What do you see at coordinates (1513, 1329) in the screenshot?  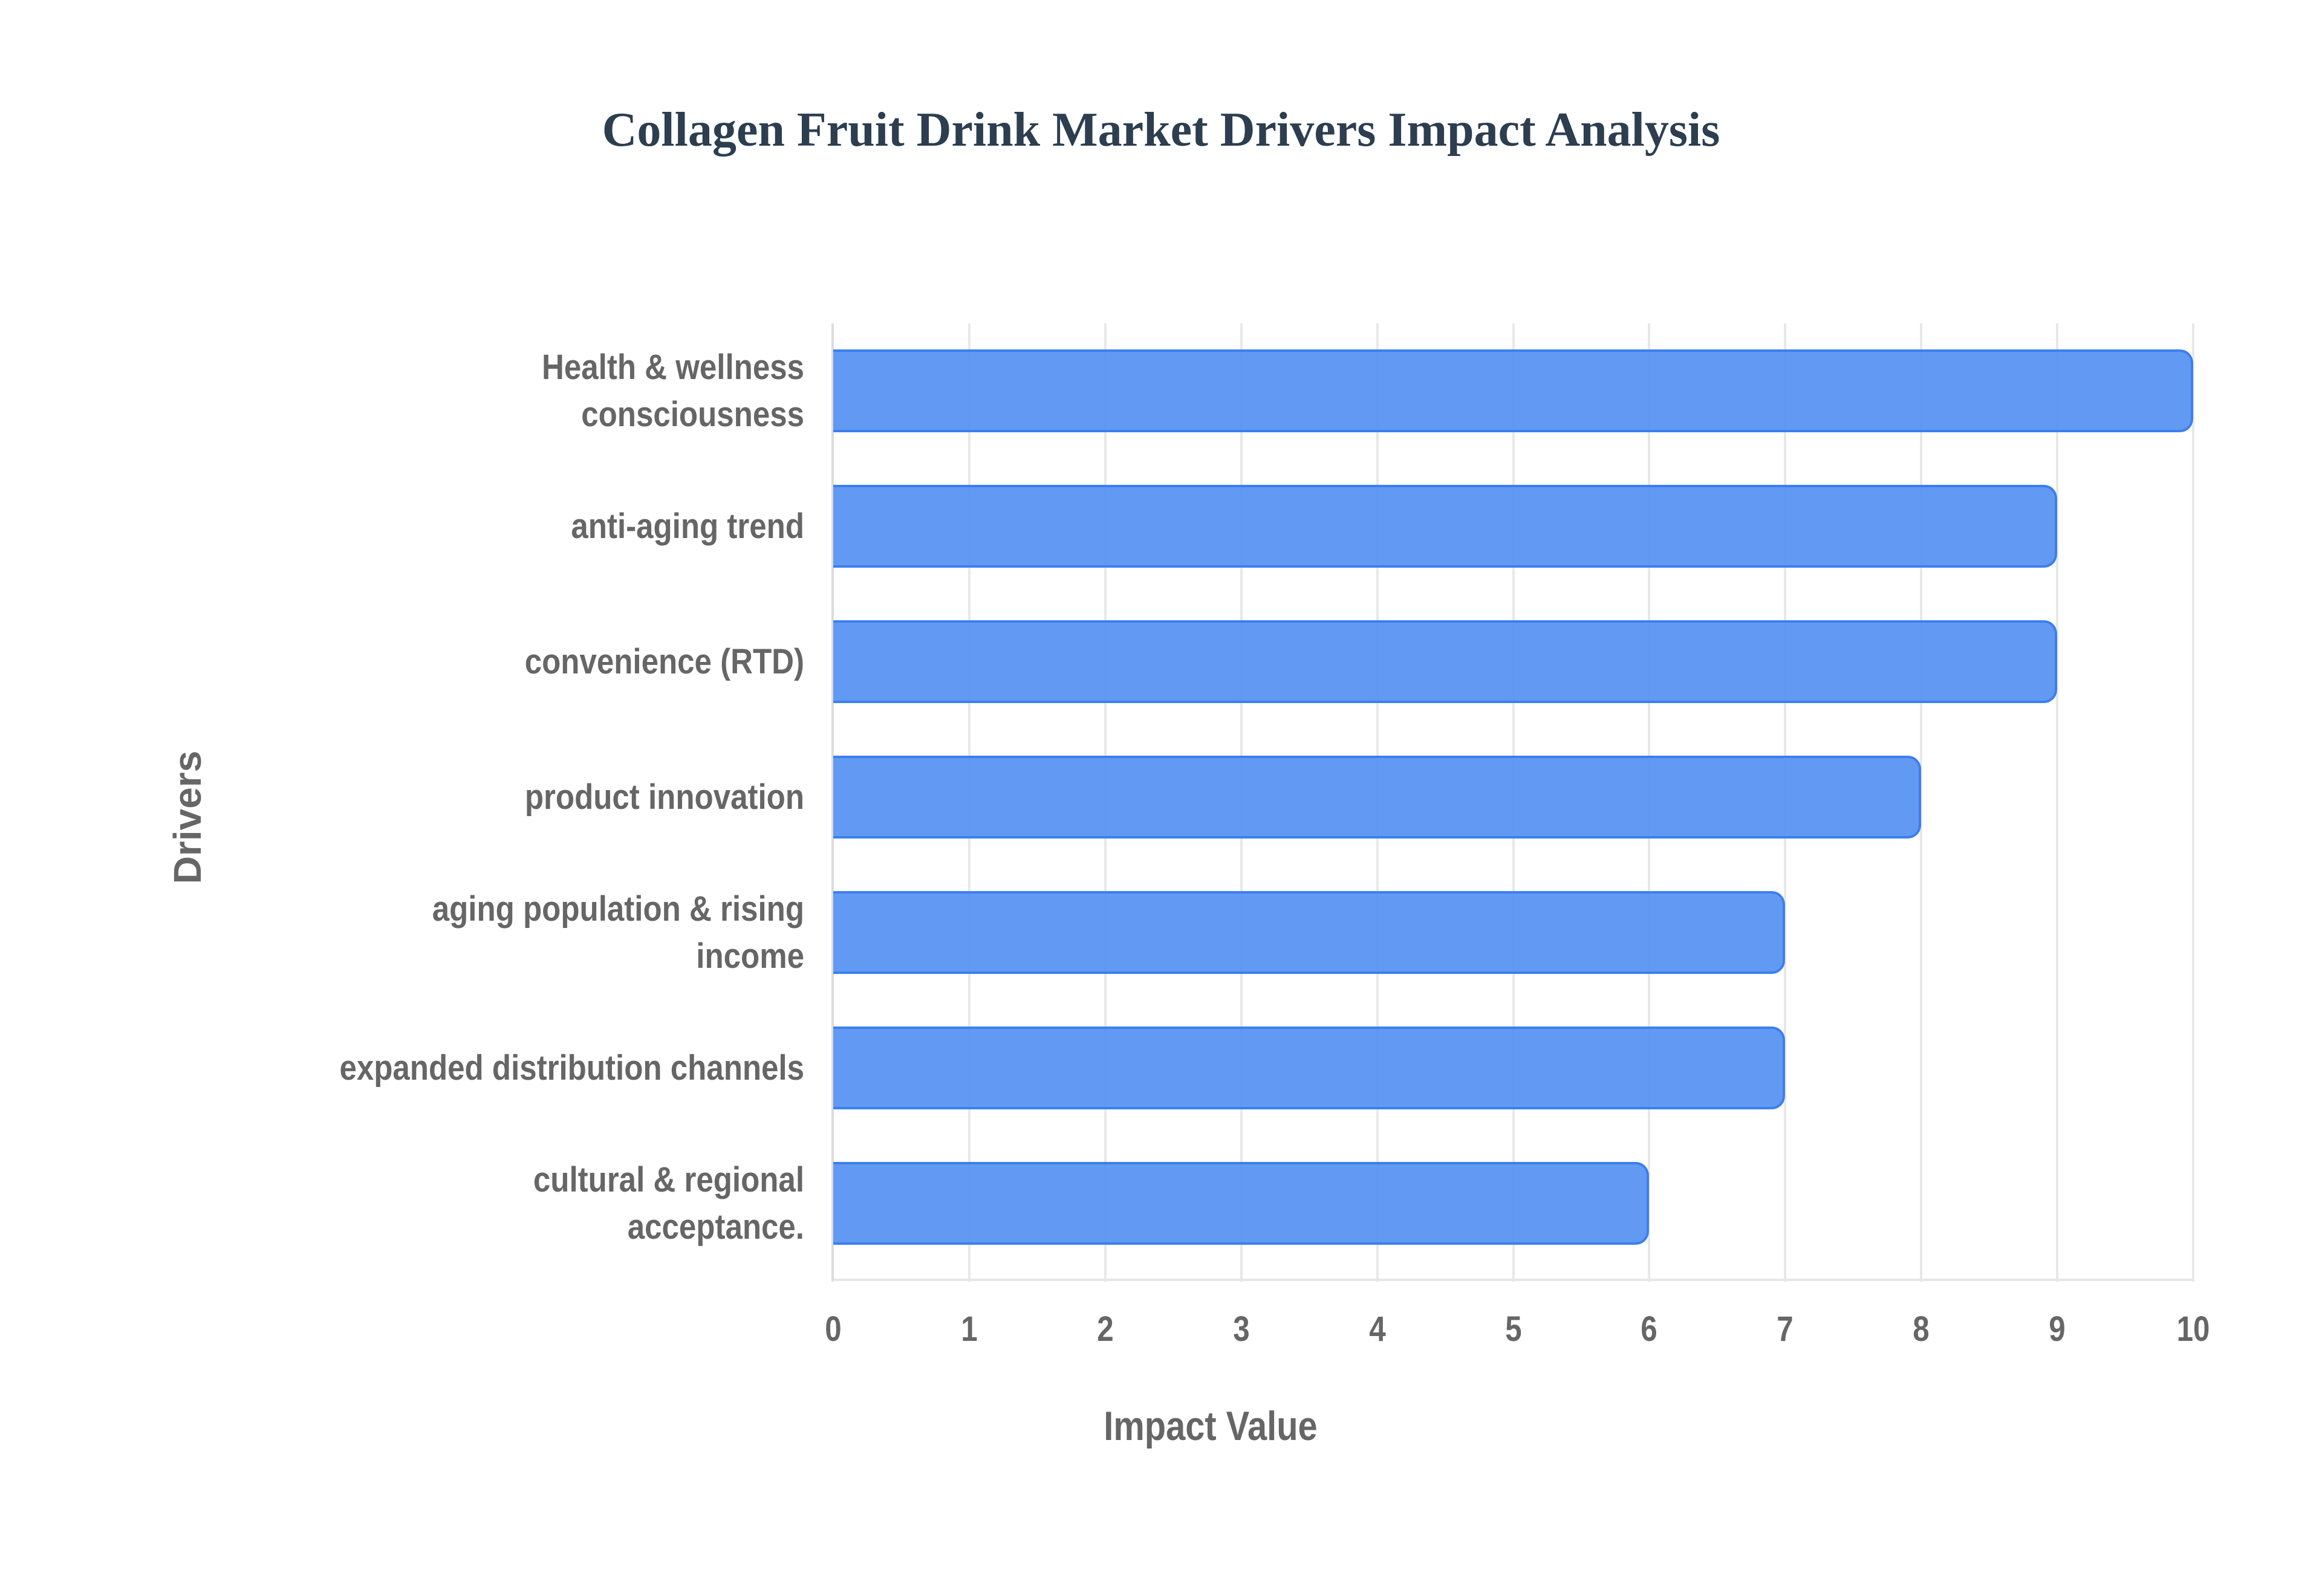 I see `x-axis-tick-label: 5` at bounding box center [1513, 1329].